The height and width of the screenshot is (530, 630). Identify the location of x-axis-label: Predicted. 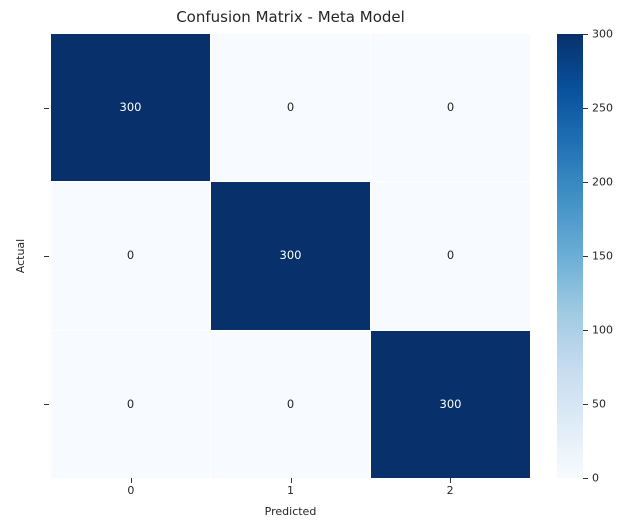
(290, 511).